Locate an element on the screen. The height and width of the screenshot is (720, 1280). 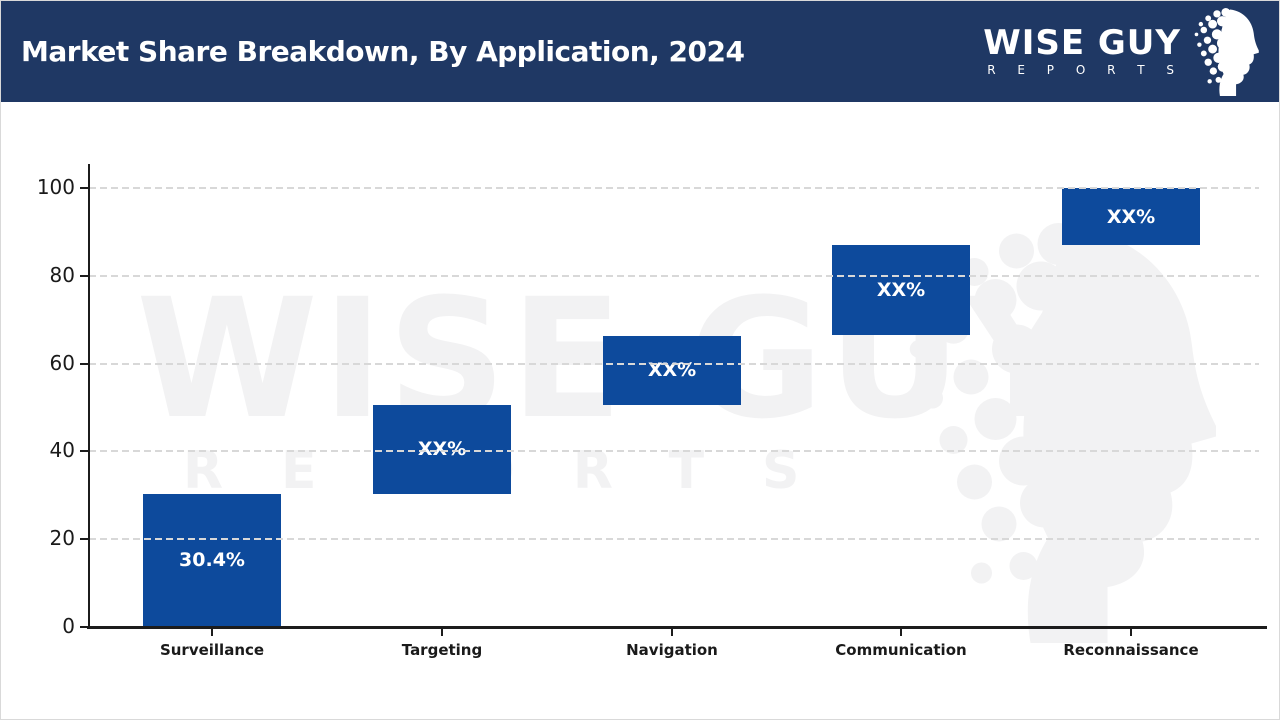
y-axis-line is located at coordinates (89, 396).